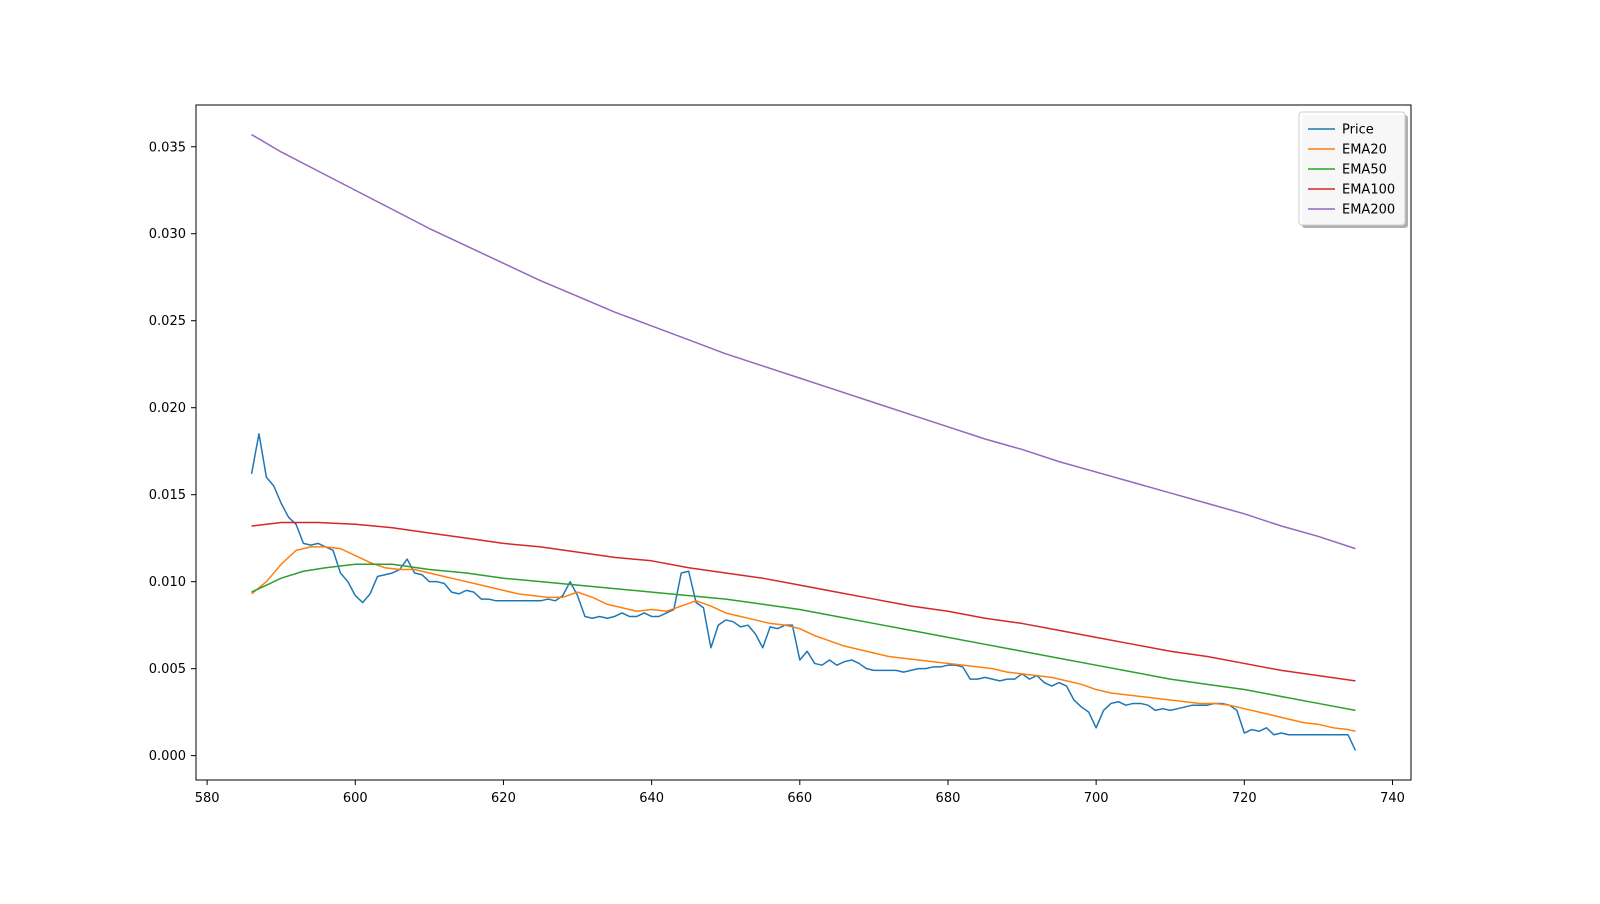 This screenshot has width=1600, height=904. Describe the element at coordinates (167, 234) in the screenshot. I see `y-tick-label: 0.030` at that location.